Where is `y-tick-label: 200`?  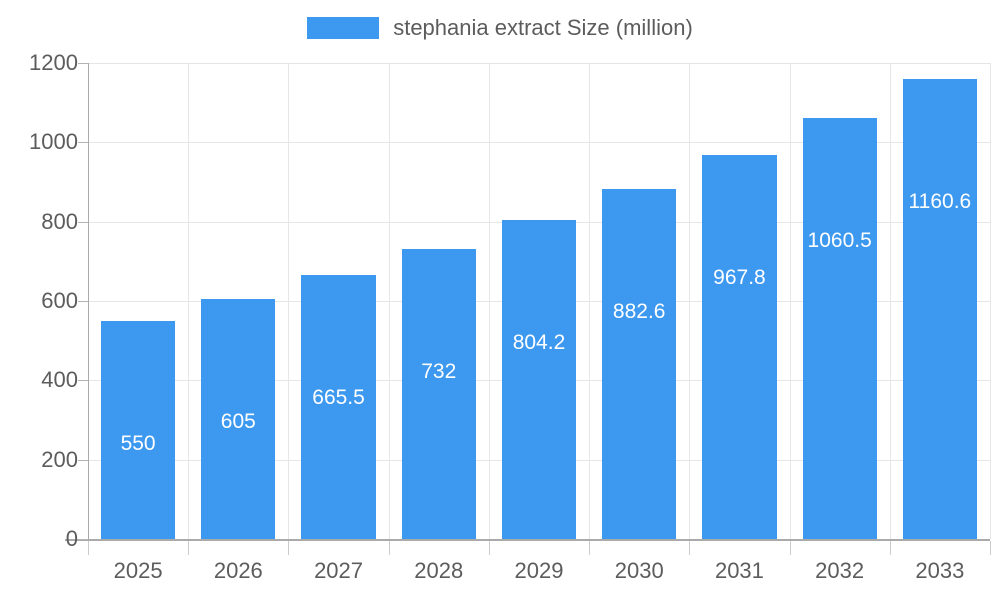 y-tick-label: 200 is located at coordinates (59, 459).